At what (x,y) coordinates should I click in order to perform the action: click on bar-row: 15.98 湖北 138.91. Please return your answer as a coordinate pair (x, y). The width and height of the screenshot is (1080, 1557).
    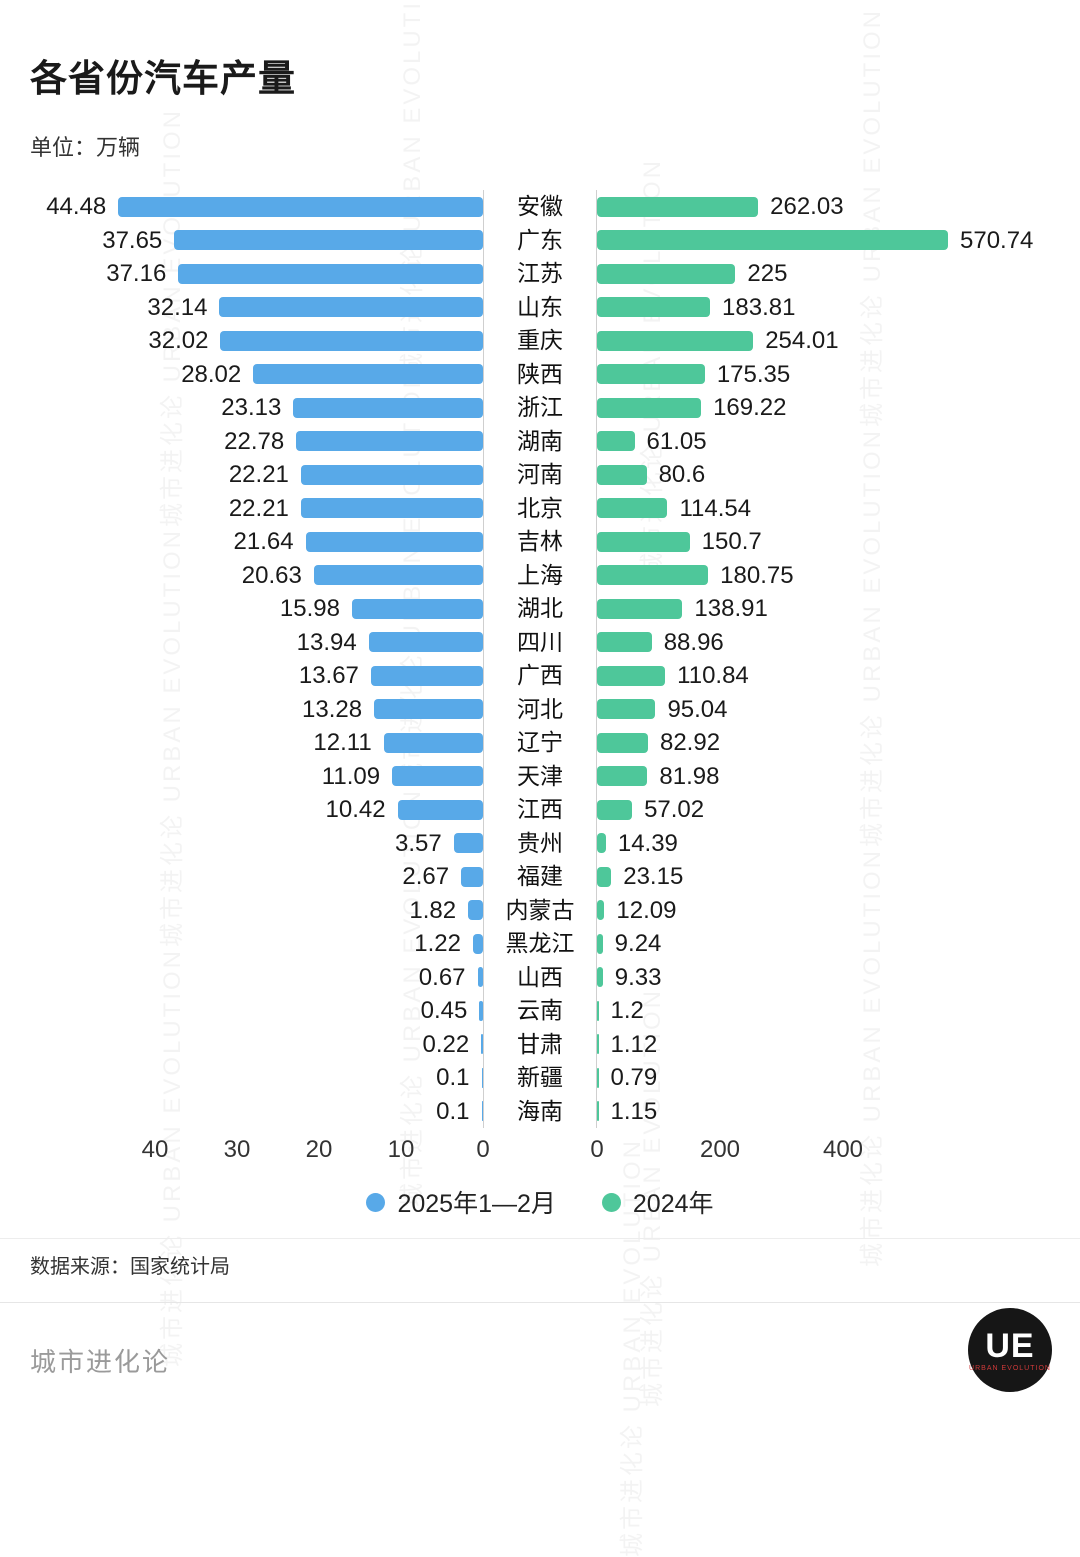
    Looking at the image, I should click on (540, 609).